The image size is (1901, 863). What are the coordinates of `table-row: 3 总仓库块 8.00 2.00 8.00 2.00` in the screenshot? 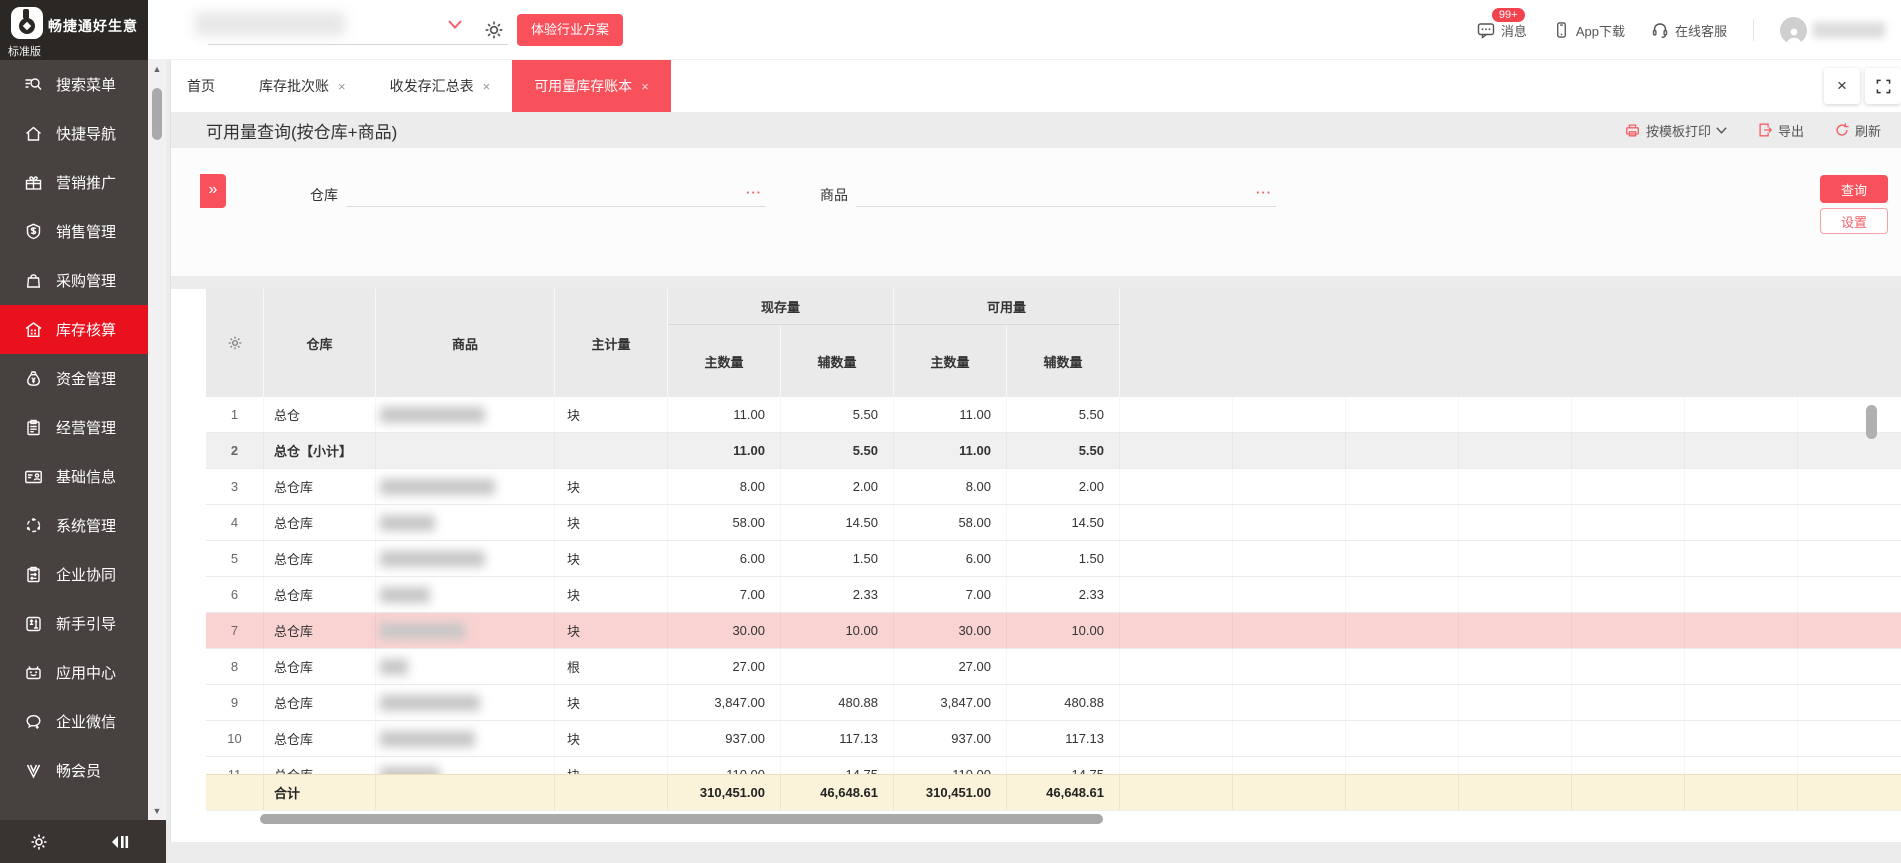 It's located at (1053, 487).